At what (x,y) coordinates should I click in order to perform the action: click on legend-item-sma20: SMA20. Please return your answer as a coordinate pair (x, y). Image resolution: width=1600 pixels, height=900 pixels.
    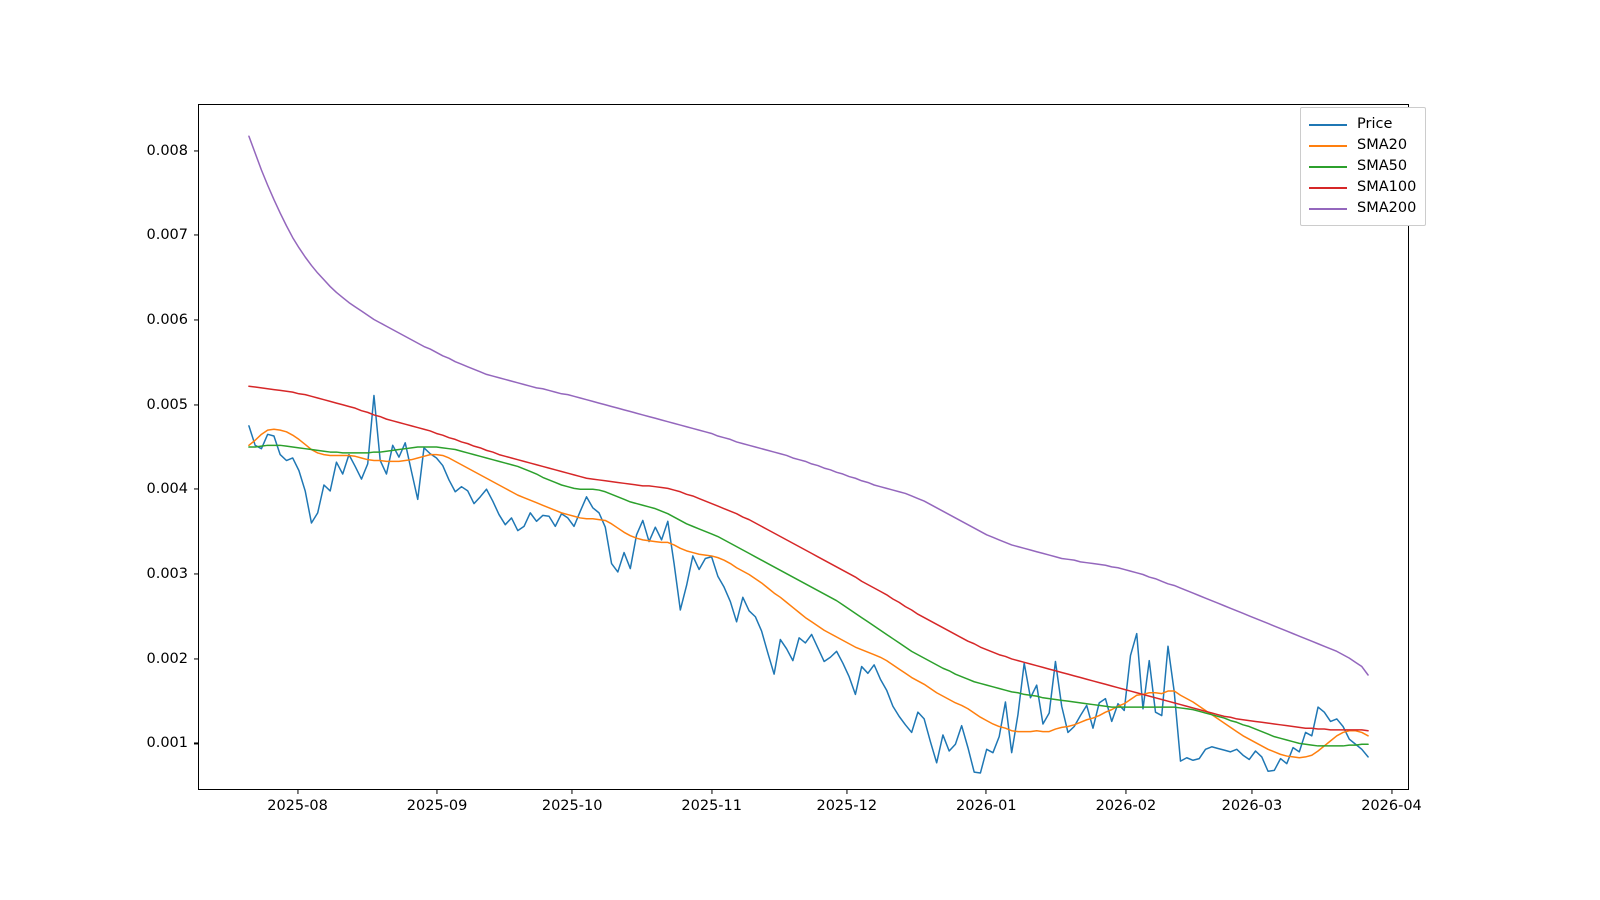
    Looking at the image, I should click on (1362, 145).